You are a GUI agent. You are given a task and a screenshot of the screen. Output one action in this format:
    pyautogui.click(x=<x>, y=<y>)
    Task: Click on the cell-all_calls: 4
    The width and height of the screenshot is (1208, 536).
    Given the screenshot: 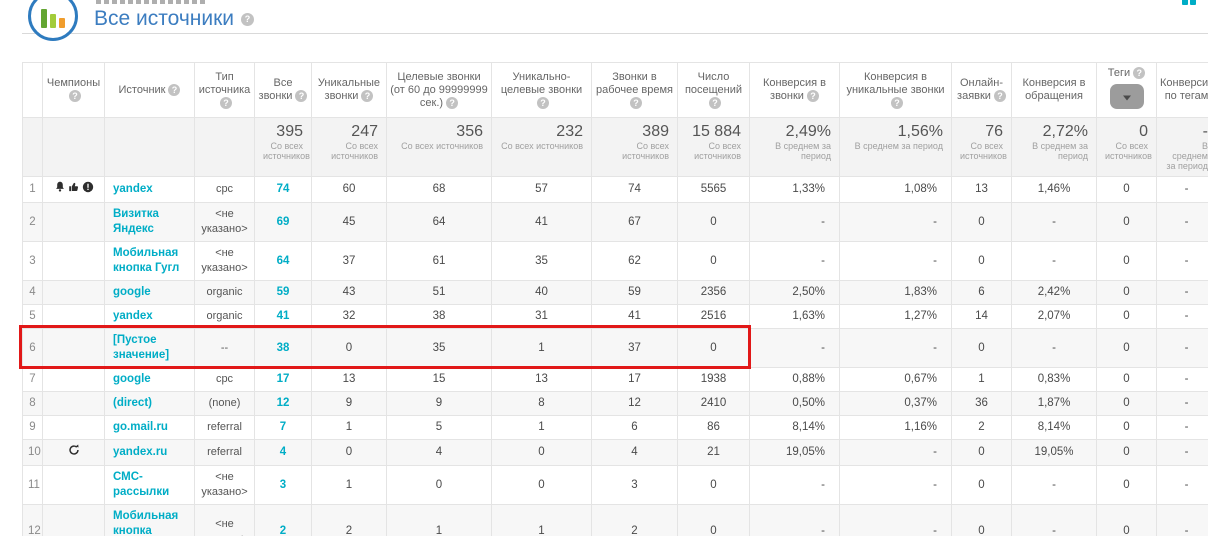 What is the action you would take?
    pyautogui.click(x=283, y=452)
    